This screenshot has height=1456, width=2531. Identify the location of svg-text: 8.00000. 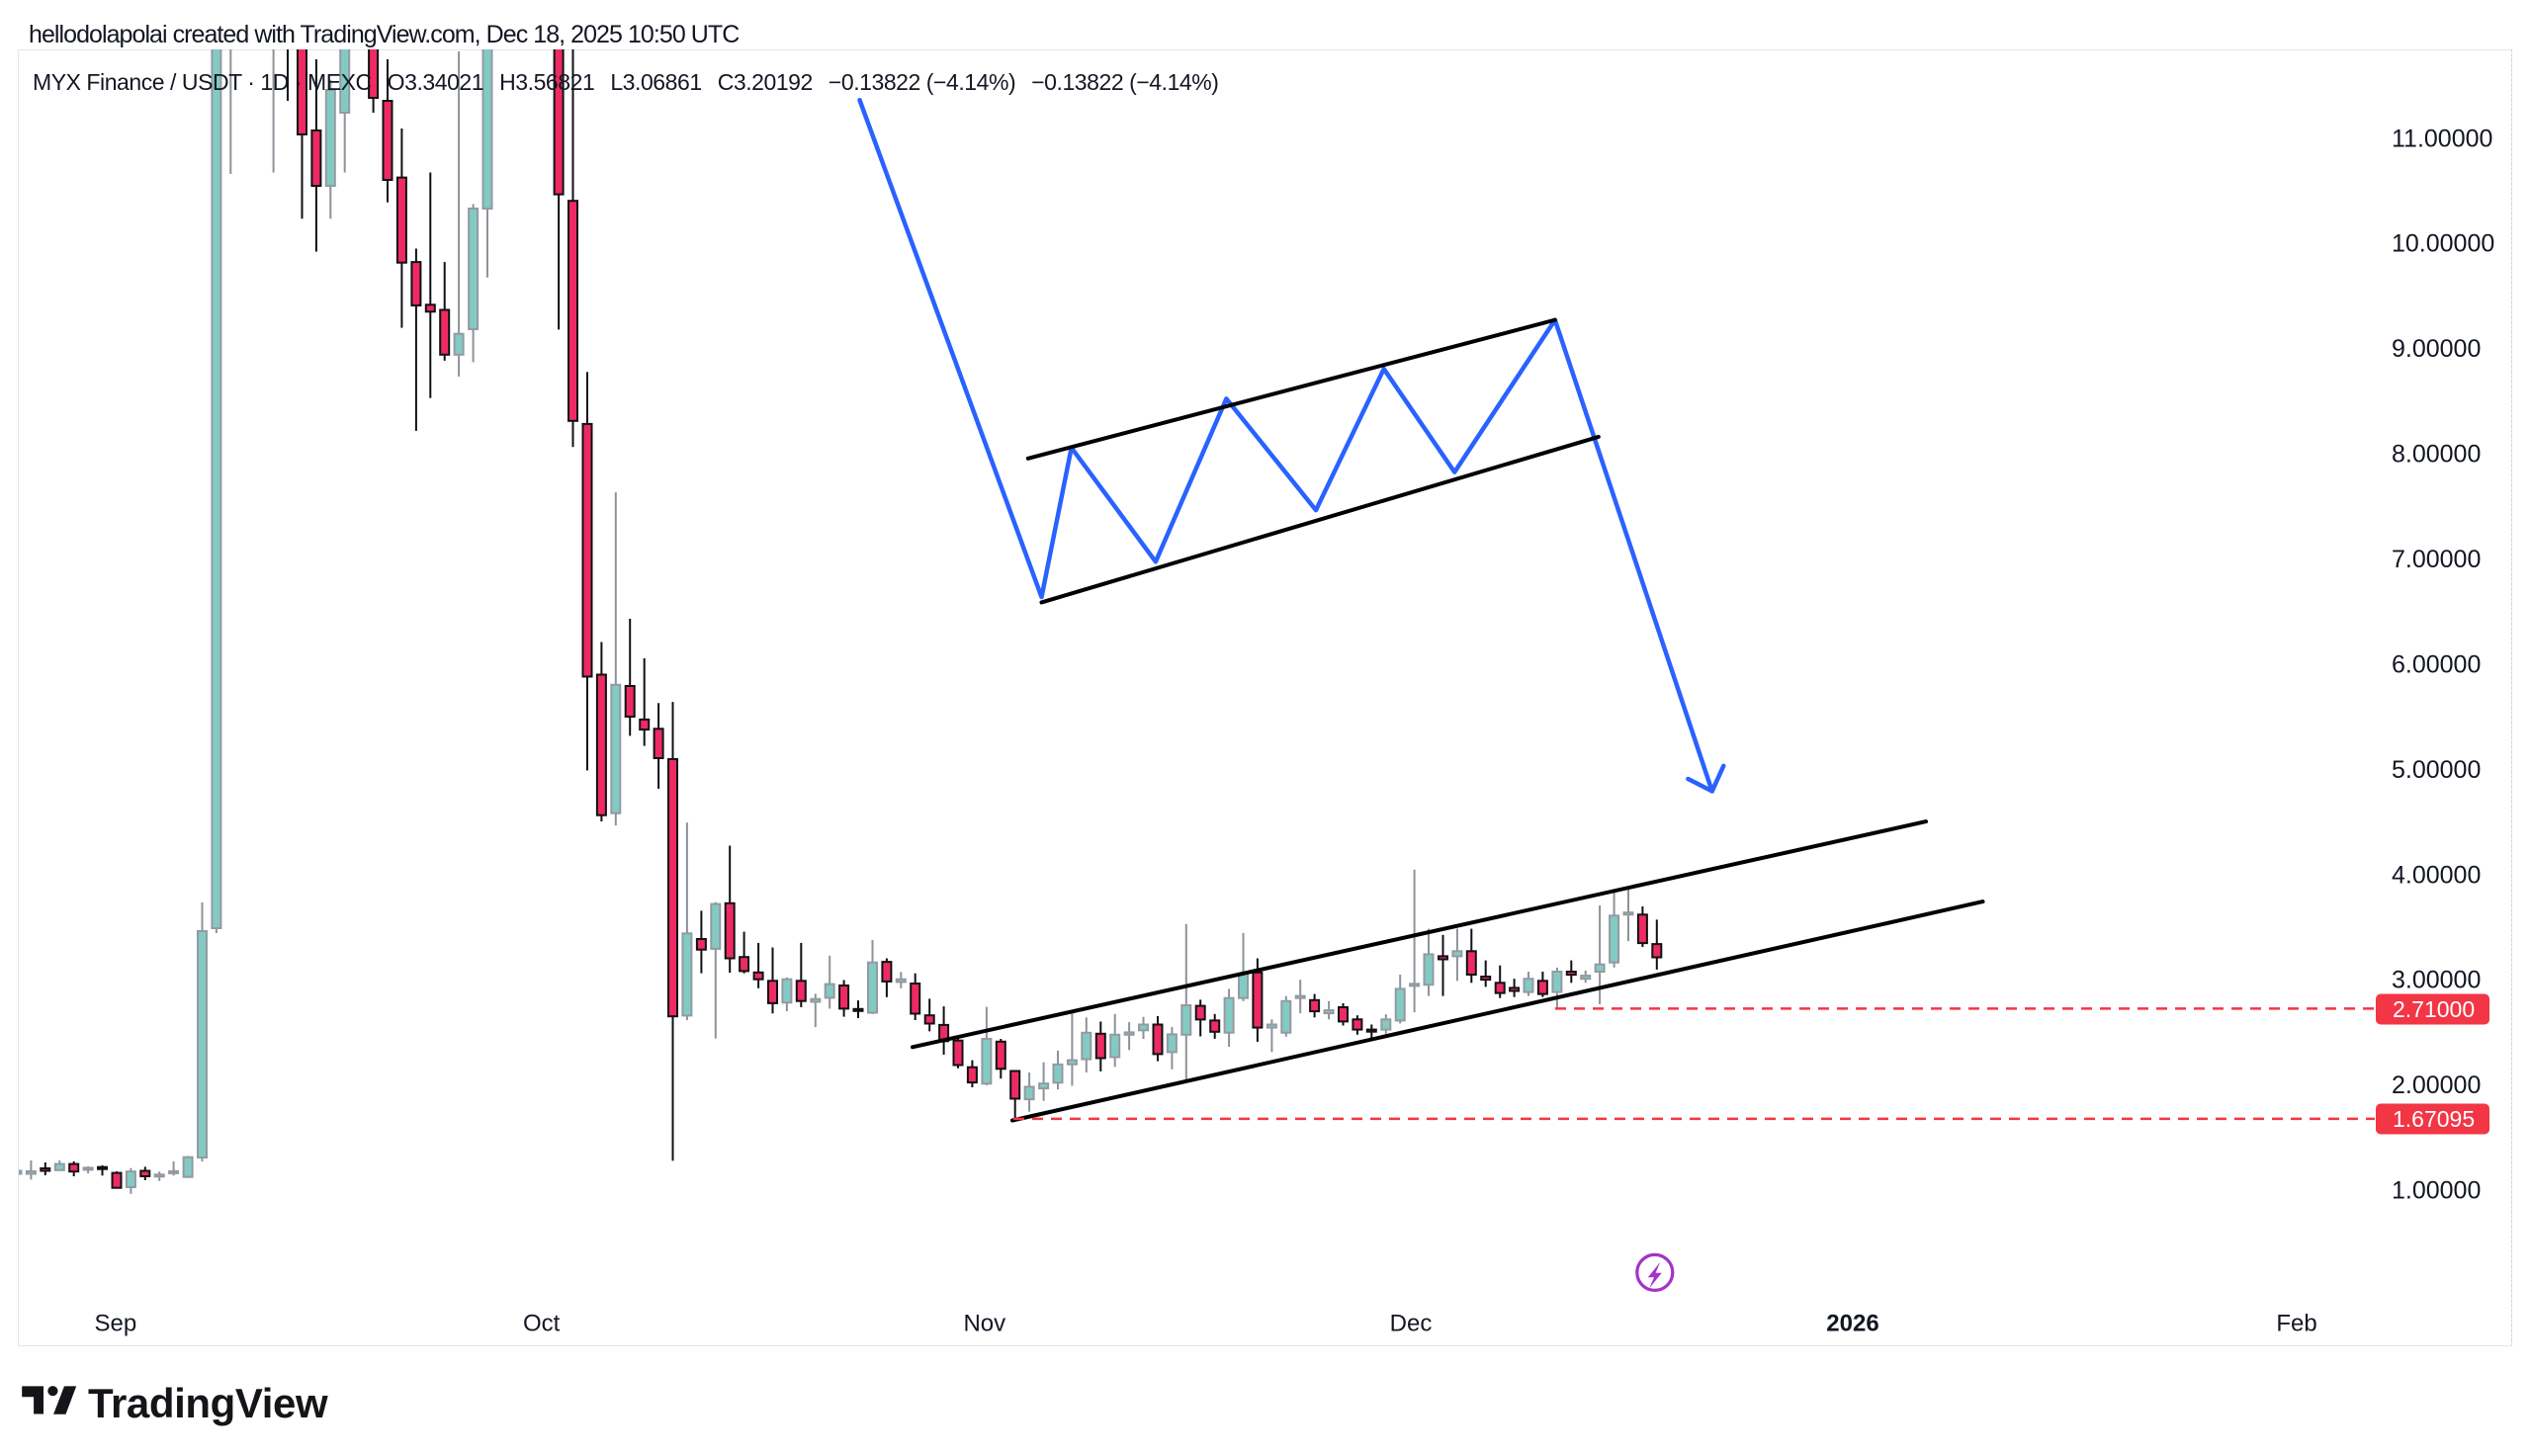
(2436, 455).